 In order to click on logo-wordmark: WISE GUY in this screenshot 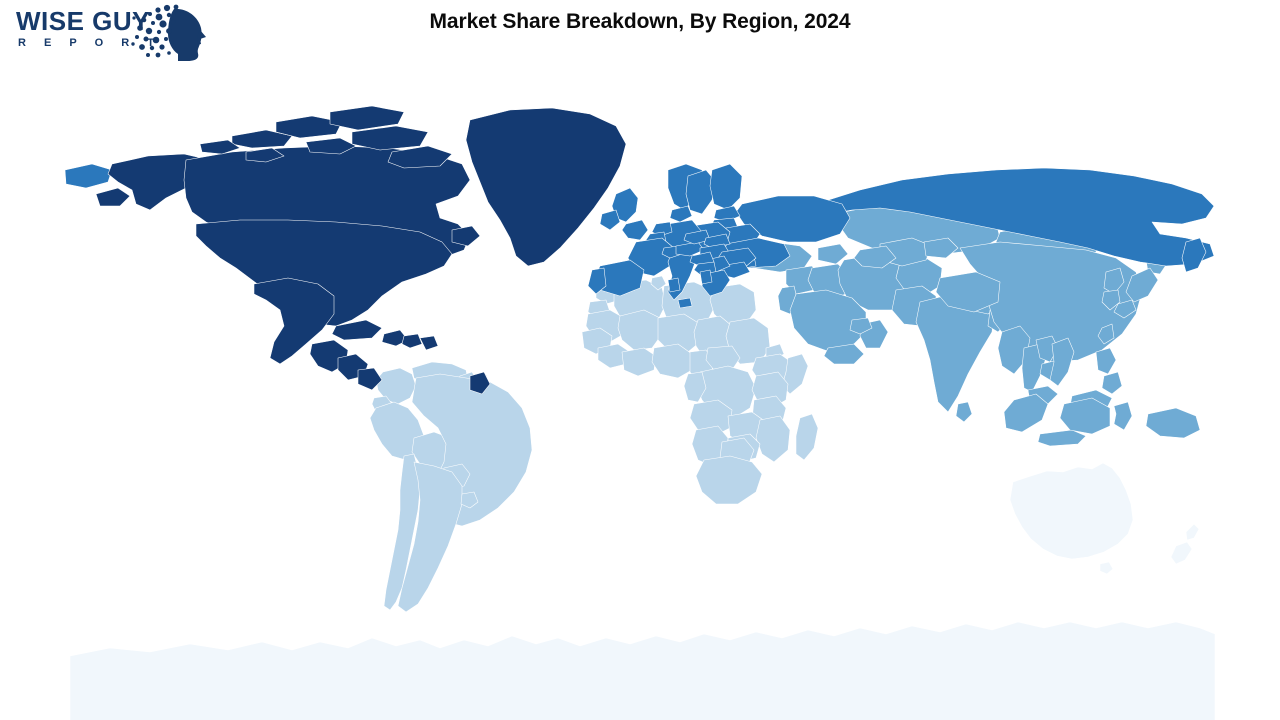, I will do `click(83, 21)`.